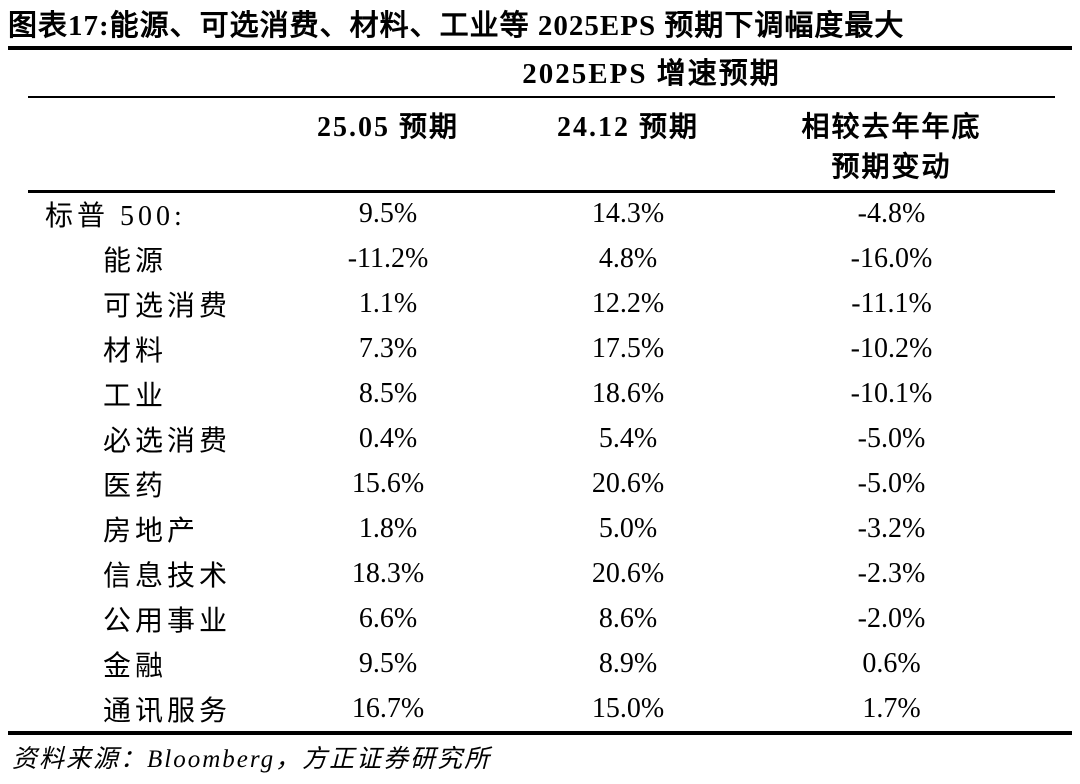  What do you see at coordinates (388, 303) in the screenshot?
I see `cell-value: 1.1%` at bounding box center [388, 303].